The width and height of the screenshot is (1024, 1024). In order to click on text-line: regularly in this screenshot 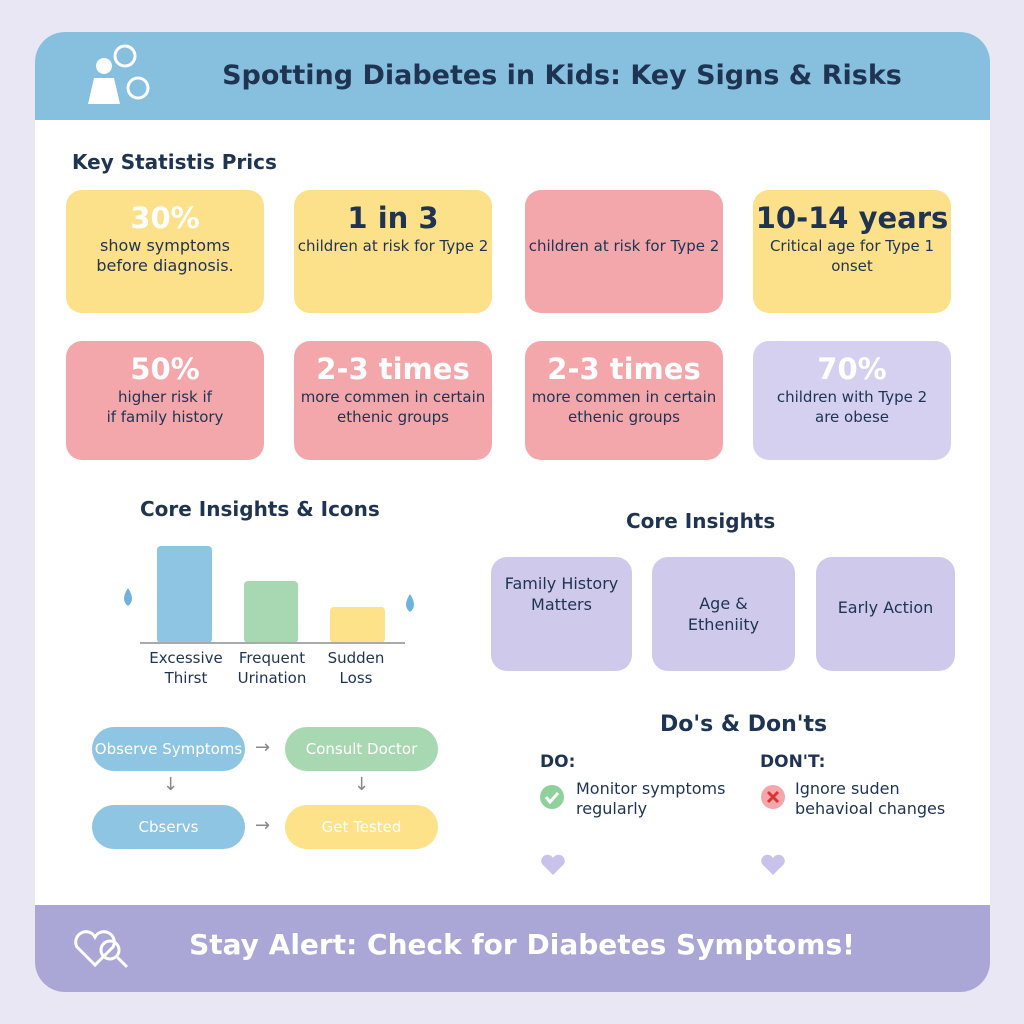, I will do `click(612, 808)`.